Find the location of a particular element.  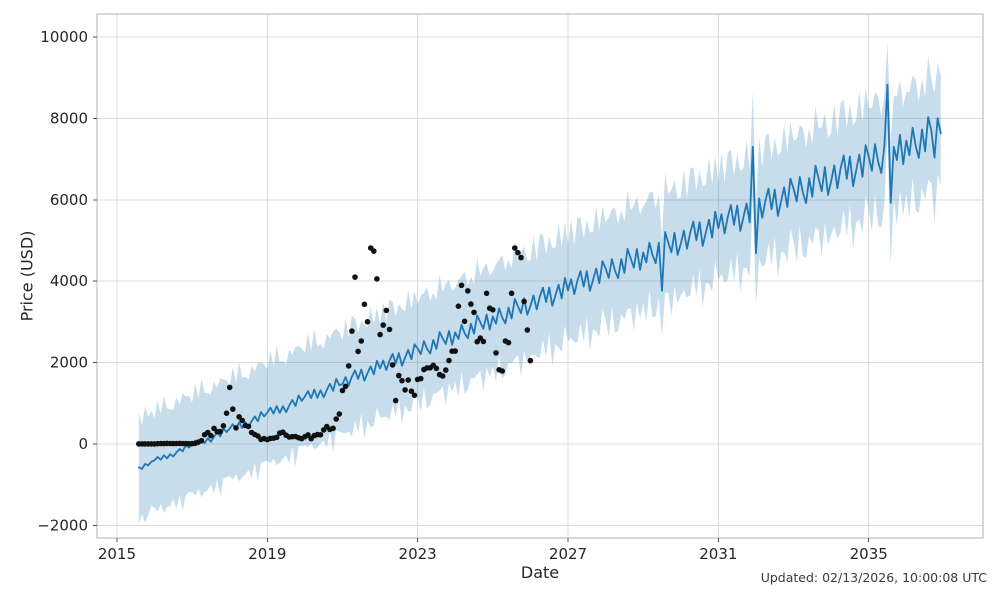

x-tick-label: 2015 is located at coordinates (117, 554).